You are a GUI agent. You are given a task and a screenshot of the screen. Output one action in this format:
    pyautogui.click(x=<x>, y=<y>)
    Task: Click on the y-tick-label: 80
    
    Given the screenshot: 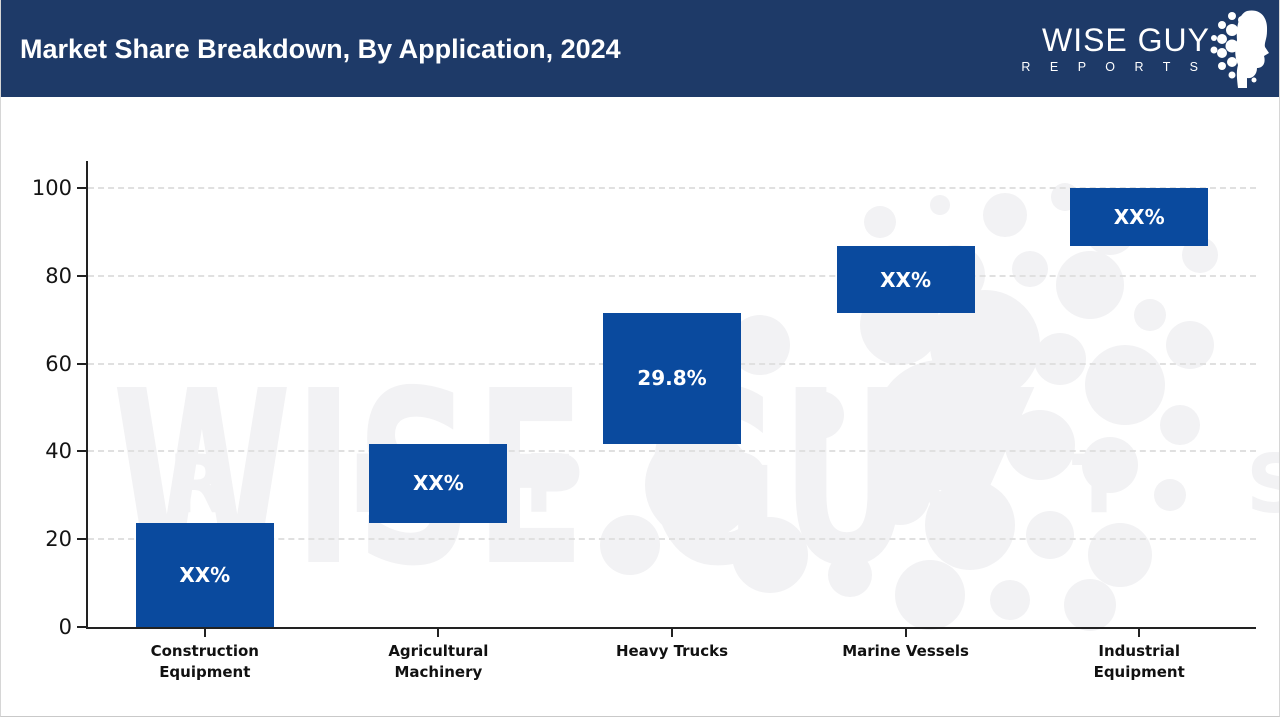 What is the action you would take?
    pyautogui.click(x=58, y=275)
    